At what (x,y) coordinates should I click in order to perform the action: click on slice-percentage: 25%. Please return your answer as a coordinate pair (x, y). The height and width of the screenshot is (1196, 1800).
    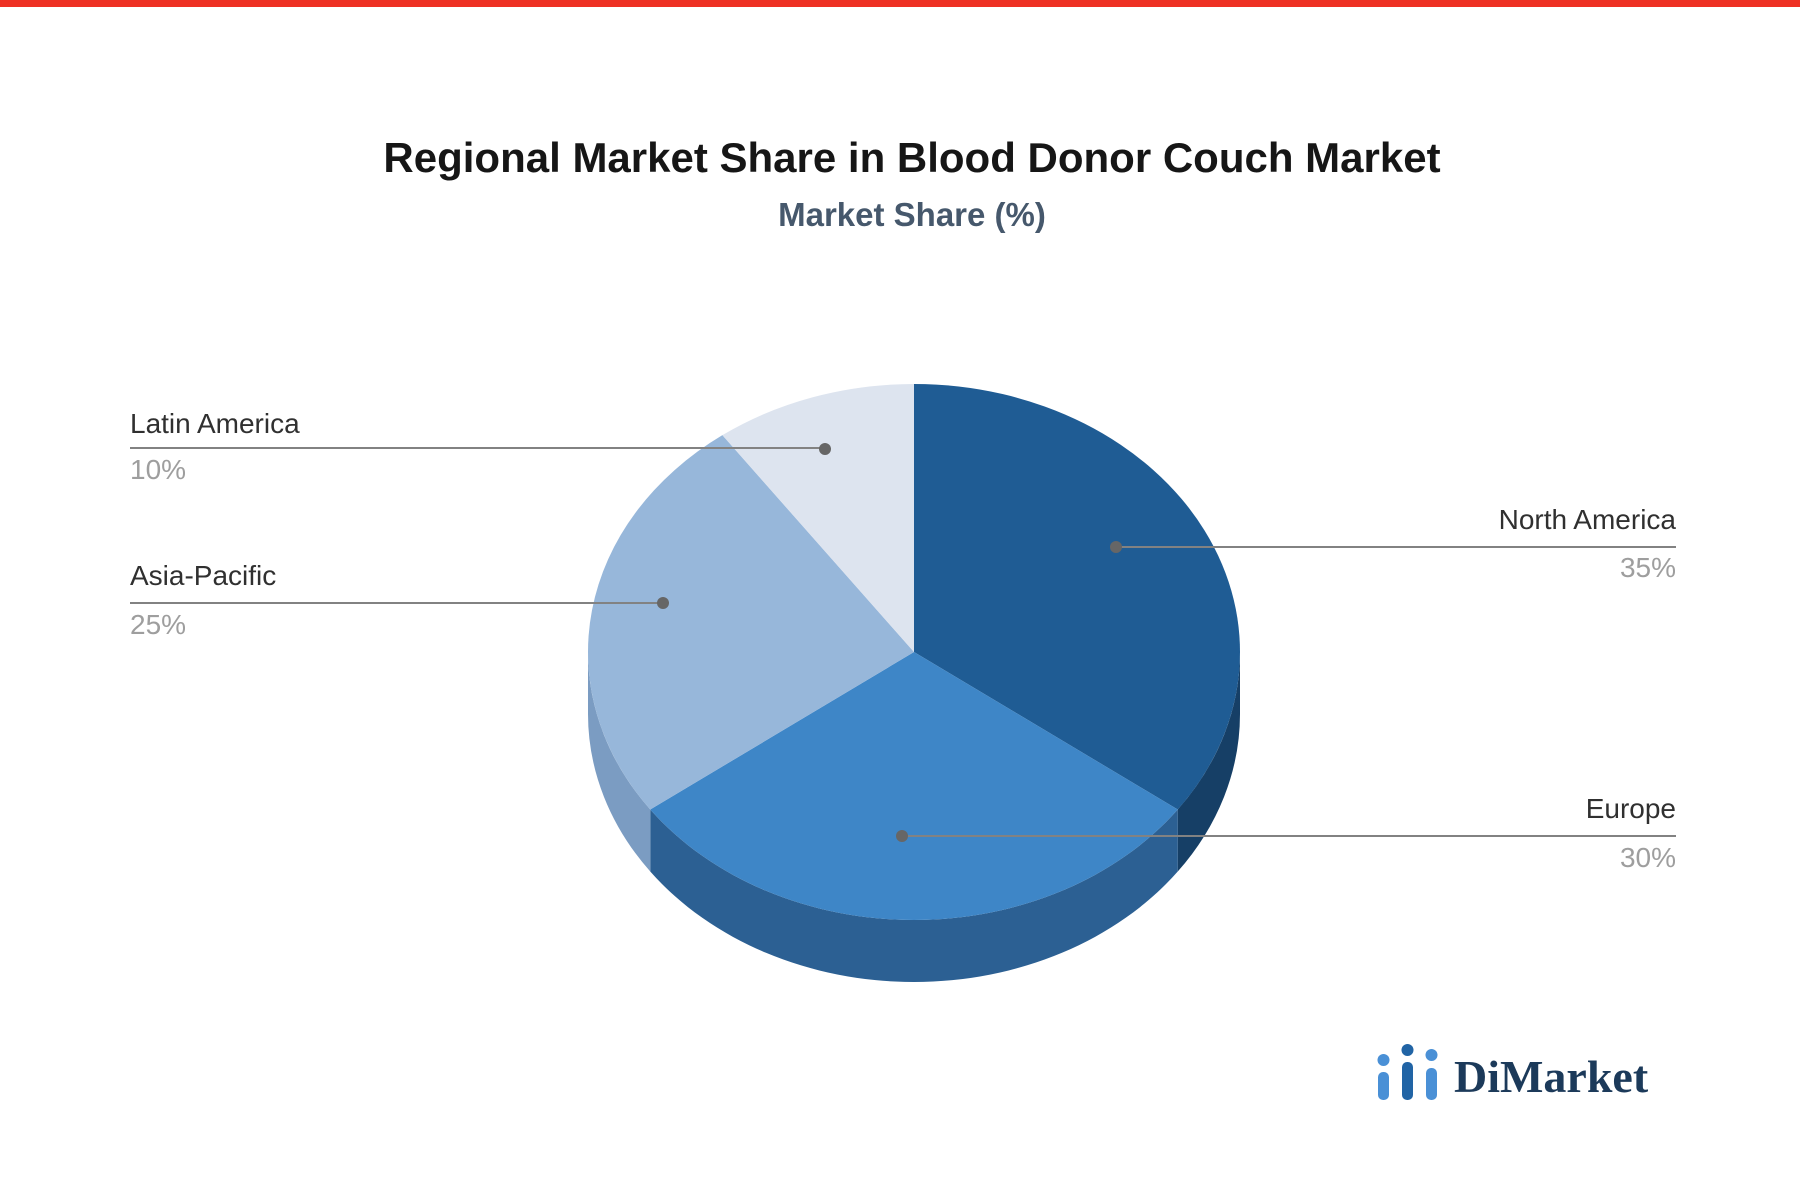
    Looking at the image, I should click on (158, 624).